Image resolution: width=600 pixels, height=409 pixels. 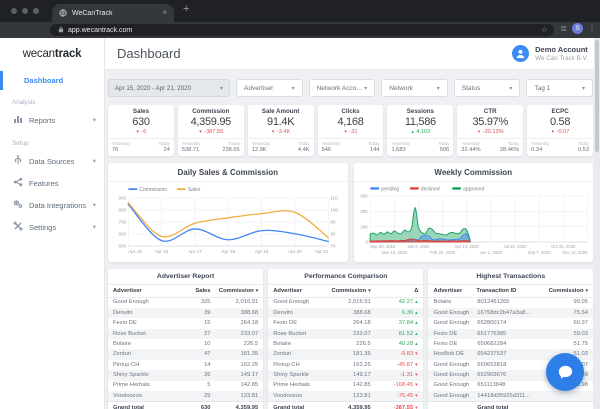 What do you see at coordinates (345, 344) in the screenshot?
I see `table-row: Bolaire 226.5 40.28▲` at bounding box center [345, 344].